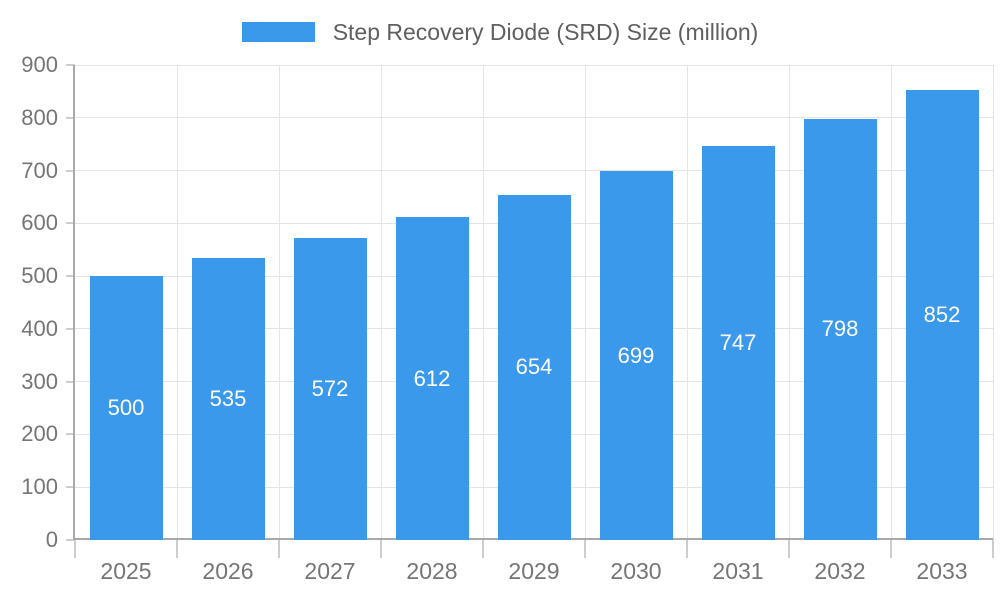 This screenshot has width=1000, height=600. Describe the element at coordinates (39, 276) in the screenshot. I see `y-axis-tick-label: 500` at that location.